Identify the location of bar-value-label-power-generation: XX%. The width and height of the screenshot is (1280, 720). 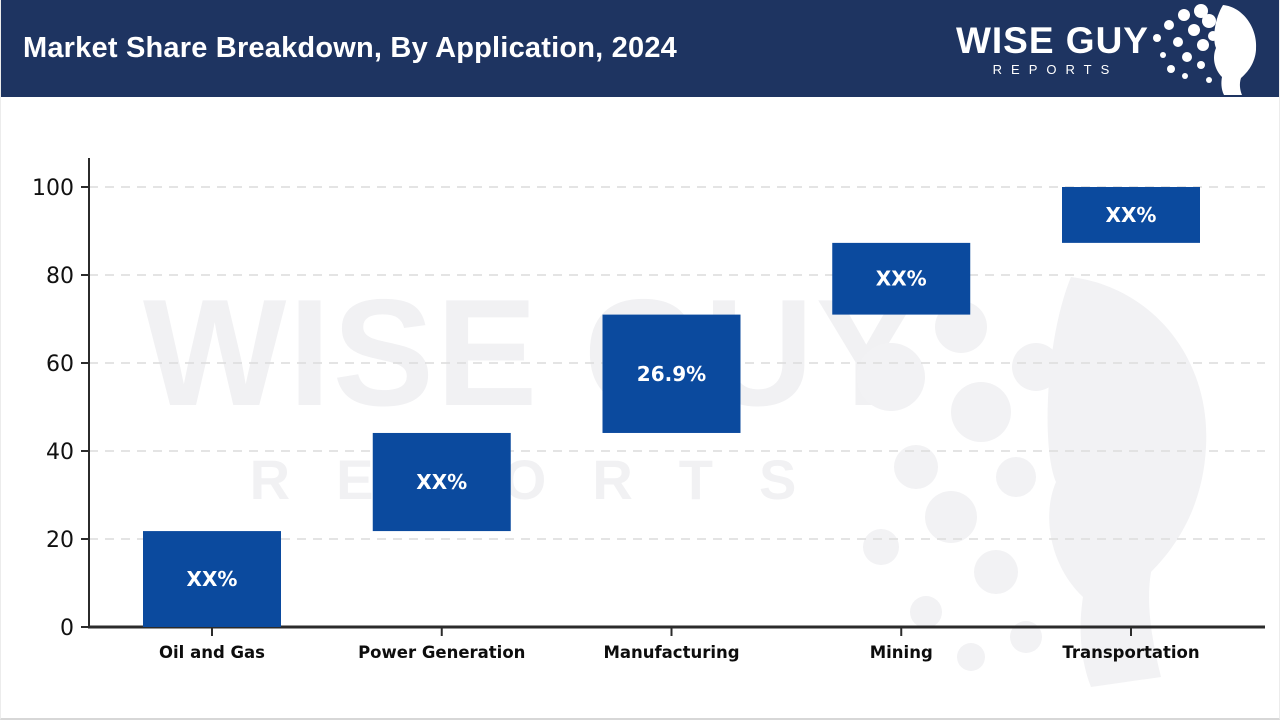
(441, 482).